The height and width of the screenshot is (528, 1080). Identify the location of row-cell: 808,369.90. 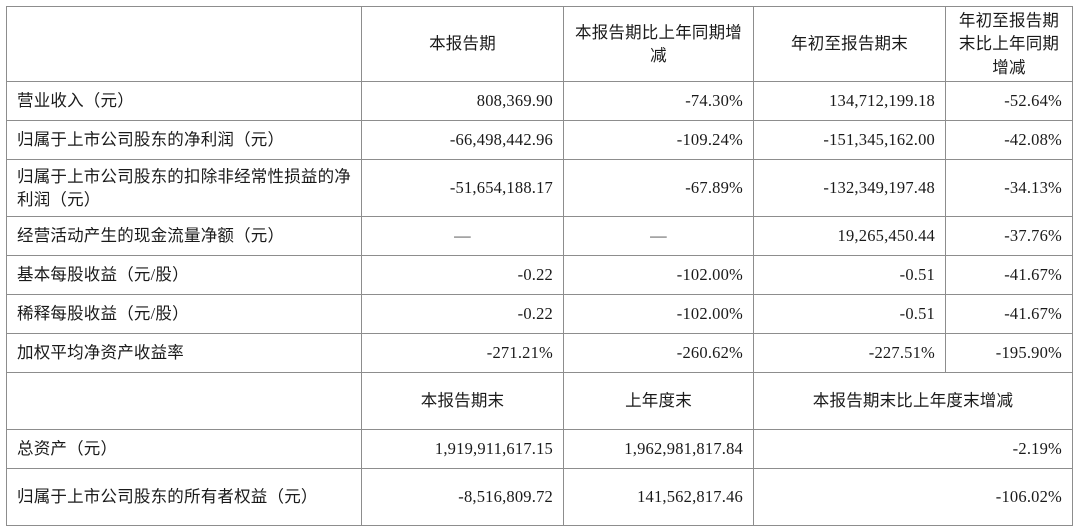
(462, 101).